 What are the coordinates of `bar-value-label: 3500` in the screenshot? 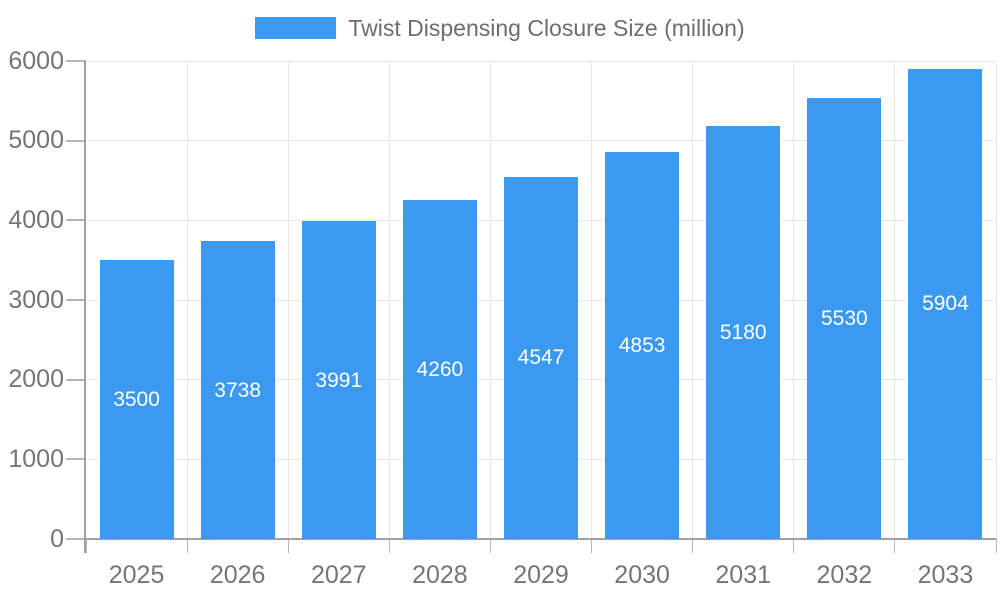 It's located at (136, 400).